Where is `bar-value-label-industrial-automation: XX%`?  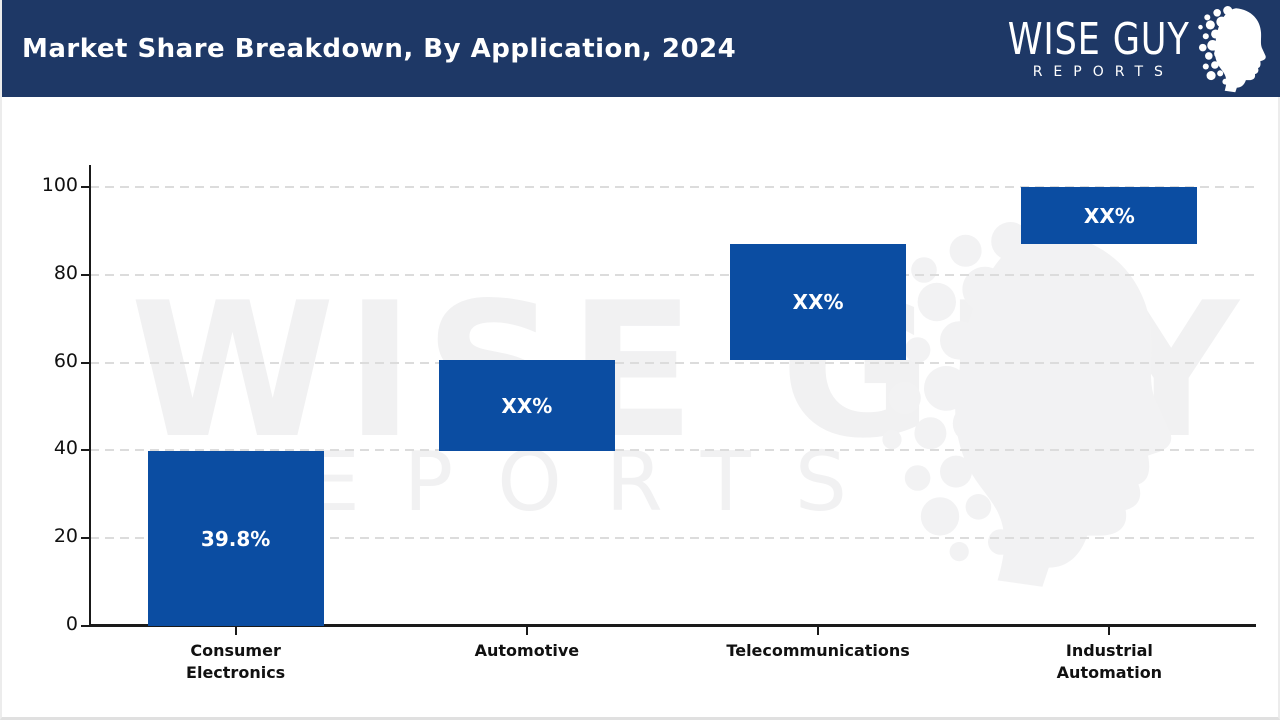 bar-value-label-industrial-automation: XX% is located at coordinates (1109, 215).